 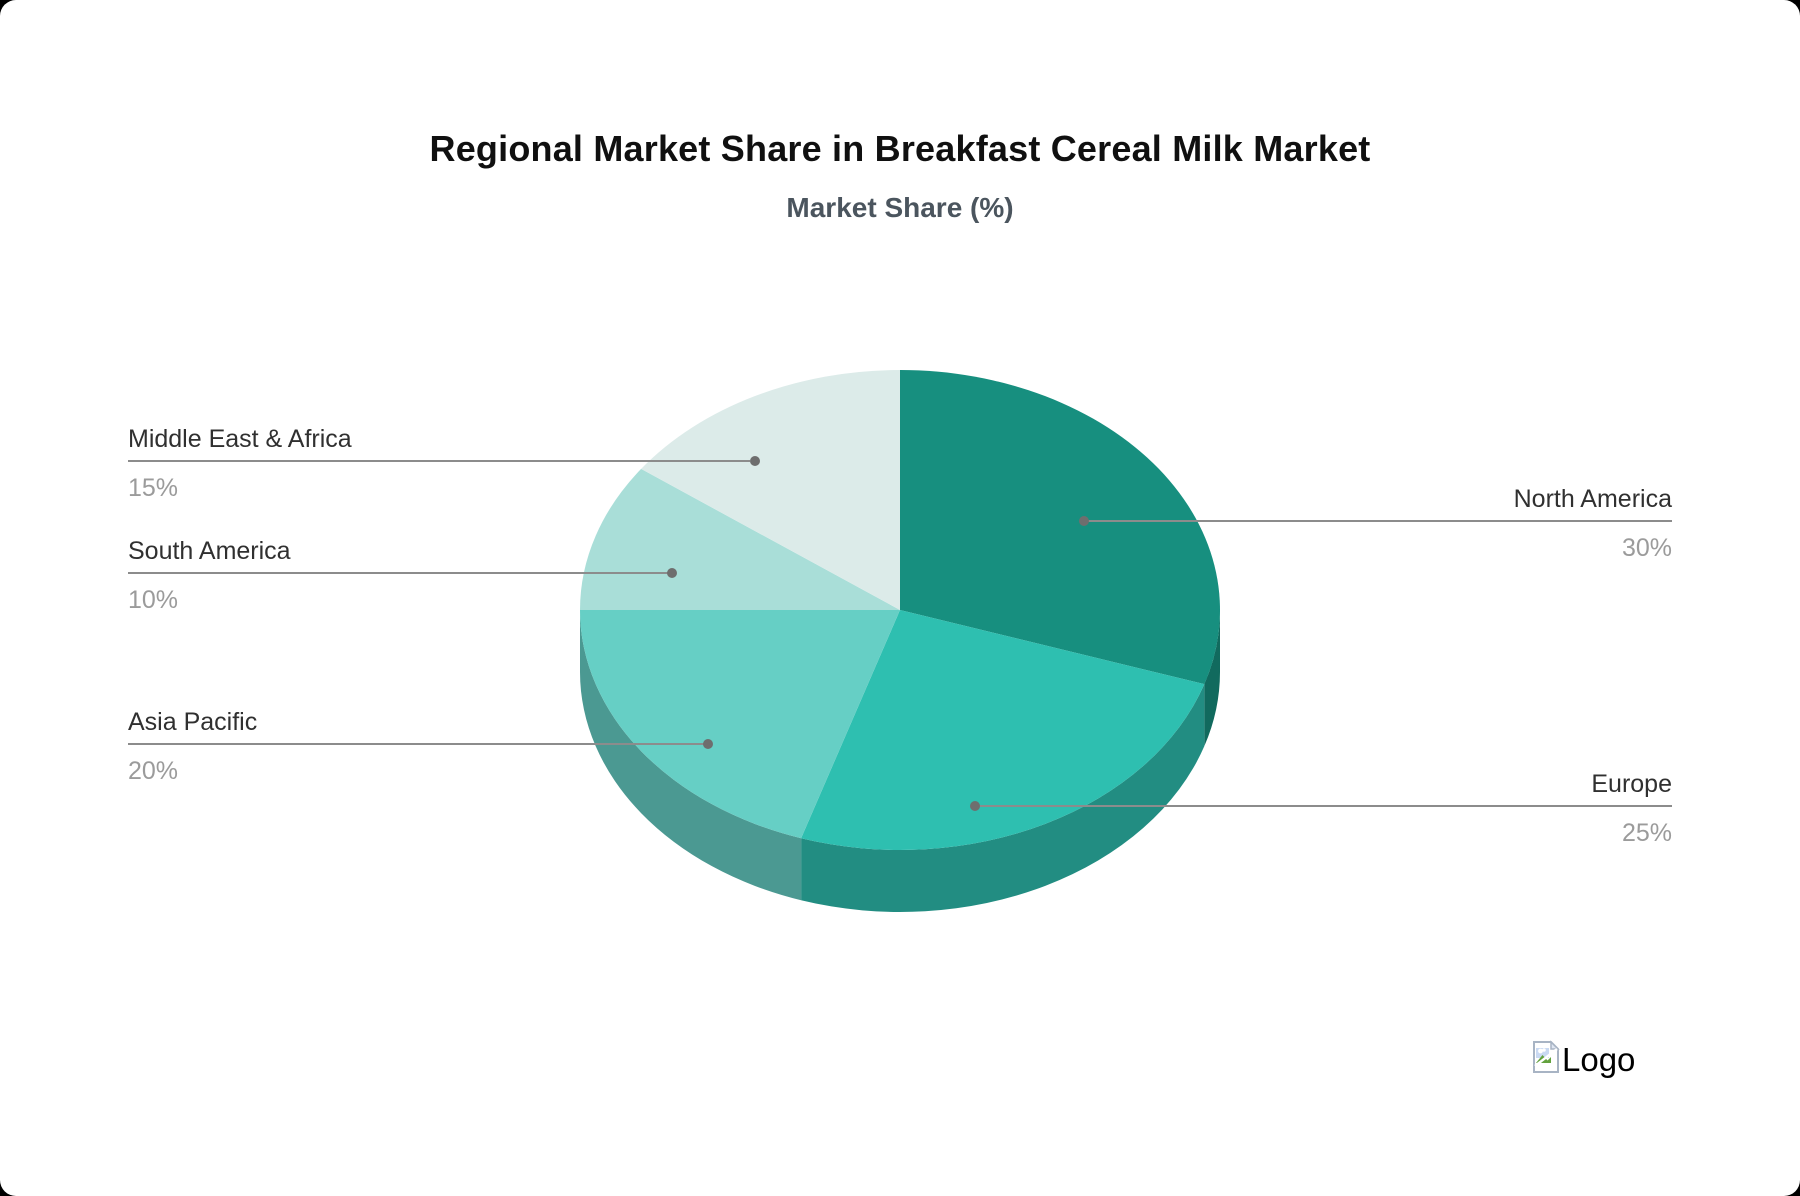 What do you see at coordinates (1592, 499) in the screenshot?
I see `callout-label: North America` at bounding box center [1592, 499].